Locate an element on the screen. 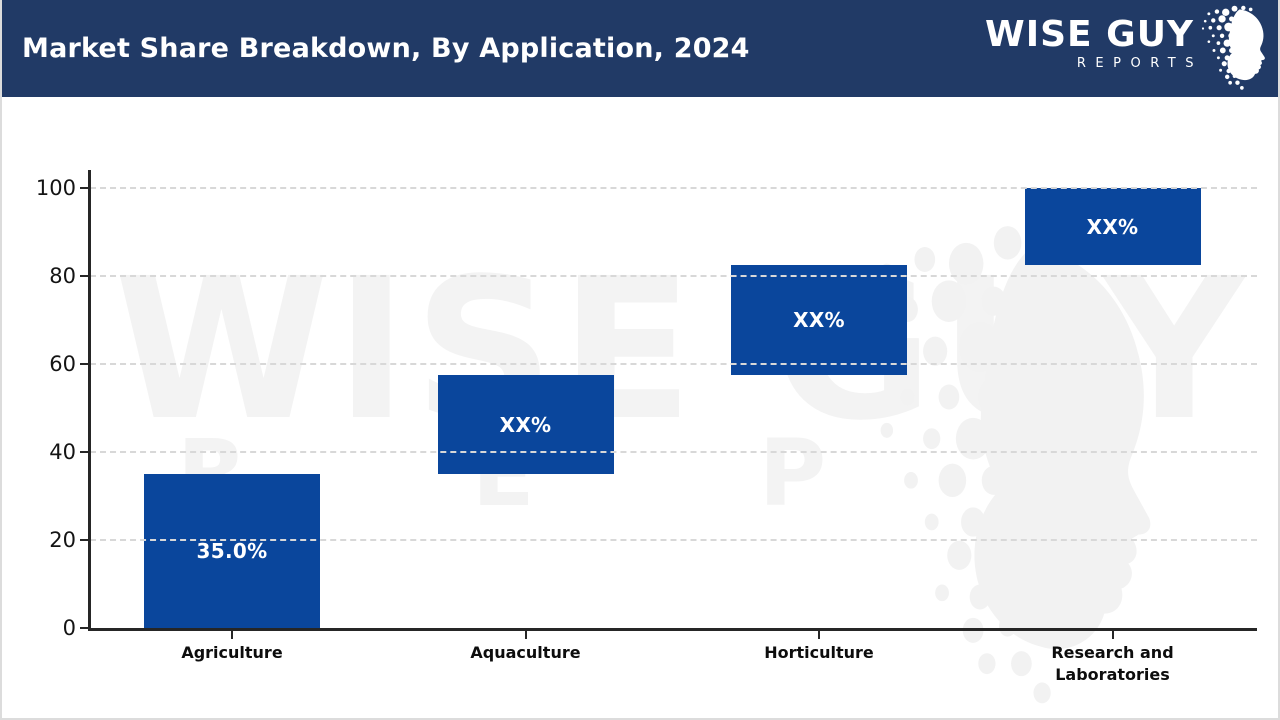 This screenshot has height=720, width=1280. y-tick-label-80: 80 is located at coordinates (62, 276).